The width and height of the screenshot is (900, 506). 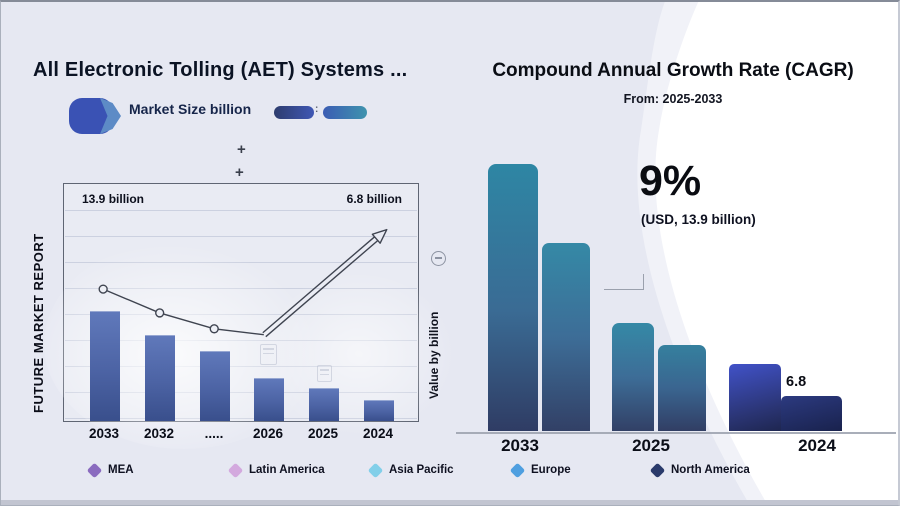 I want to click on cagr-usd-note: (USD, 13.9 billion), so click(x=698, y=219).